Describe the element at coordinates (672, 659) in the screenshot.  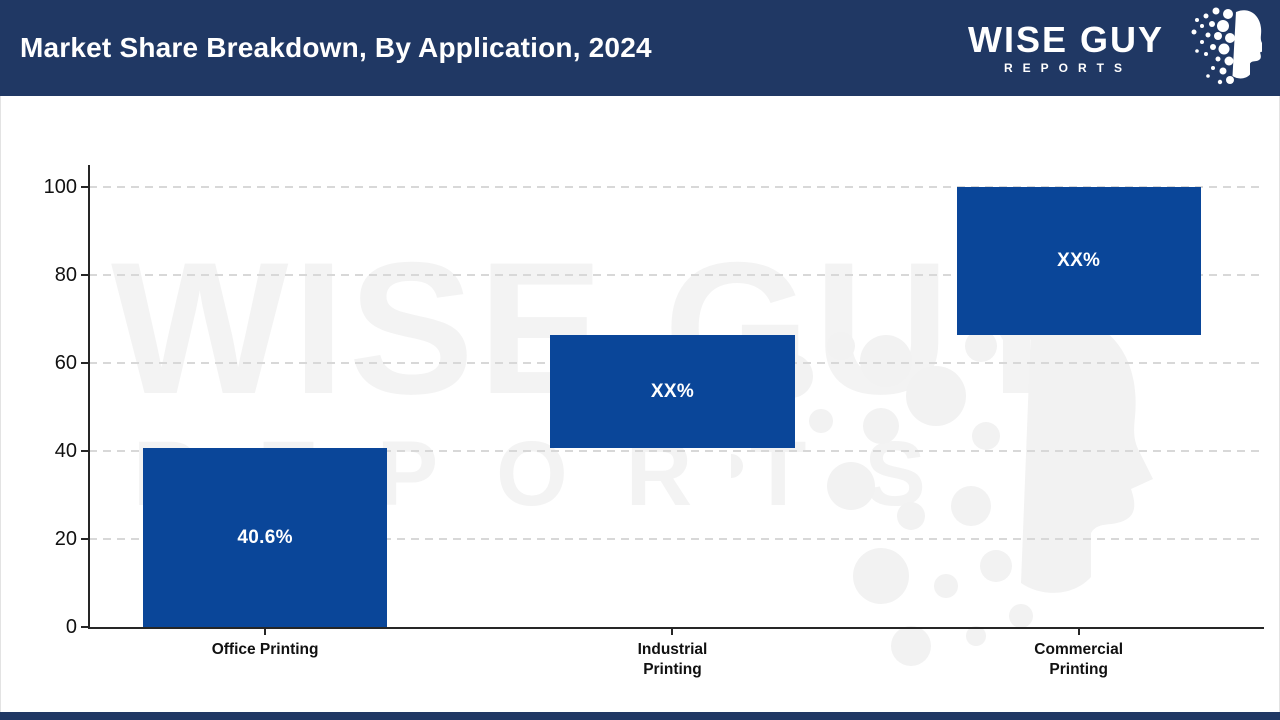
I see `xtick-label-1: Industrial Printing` at that location.